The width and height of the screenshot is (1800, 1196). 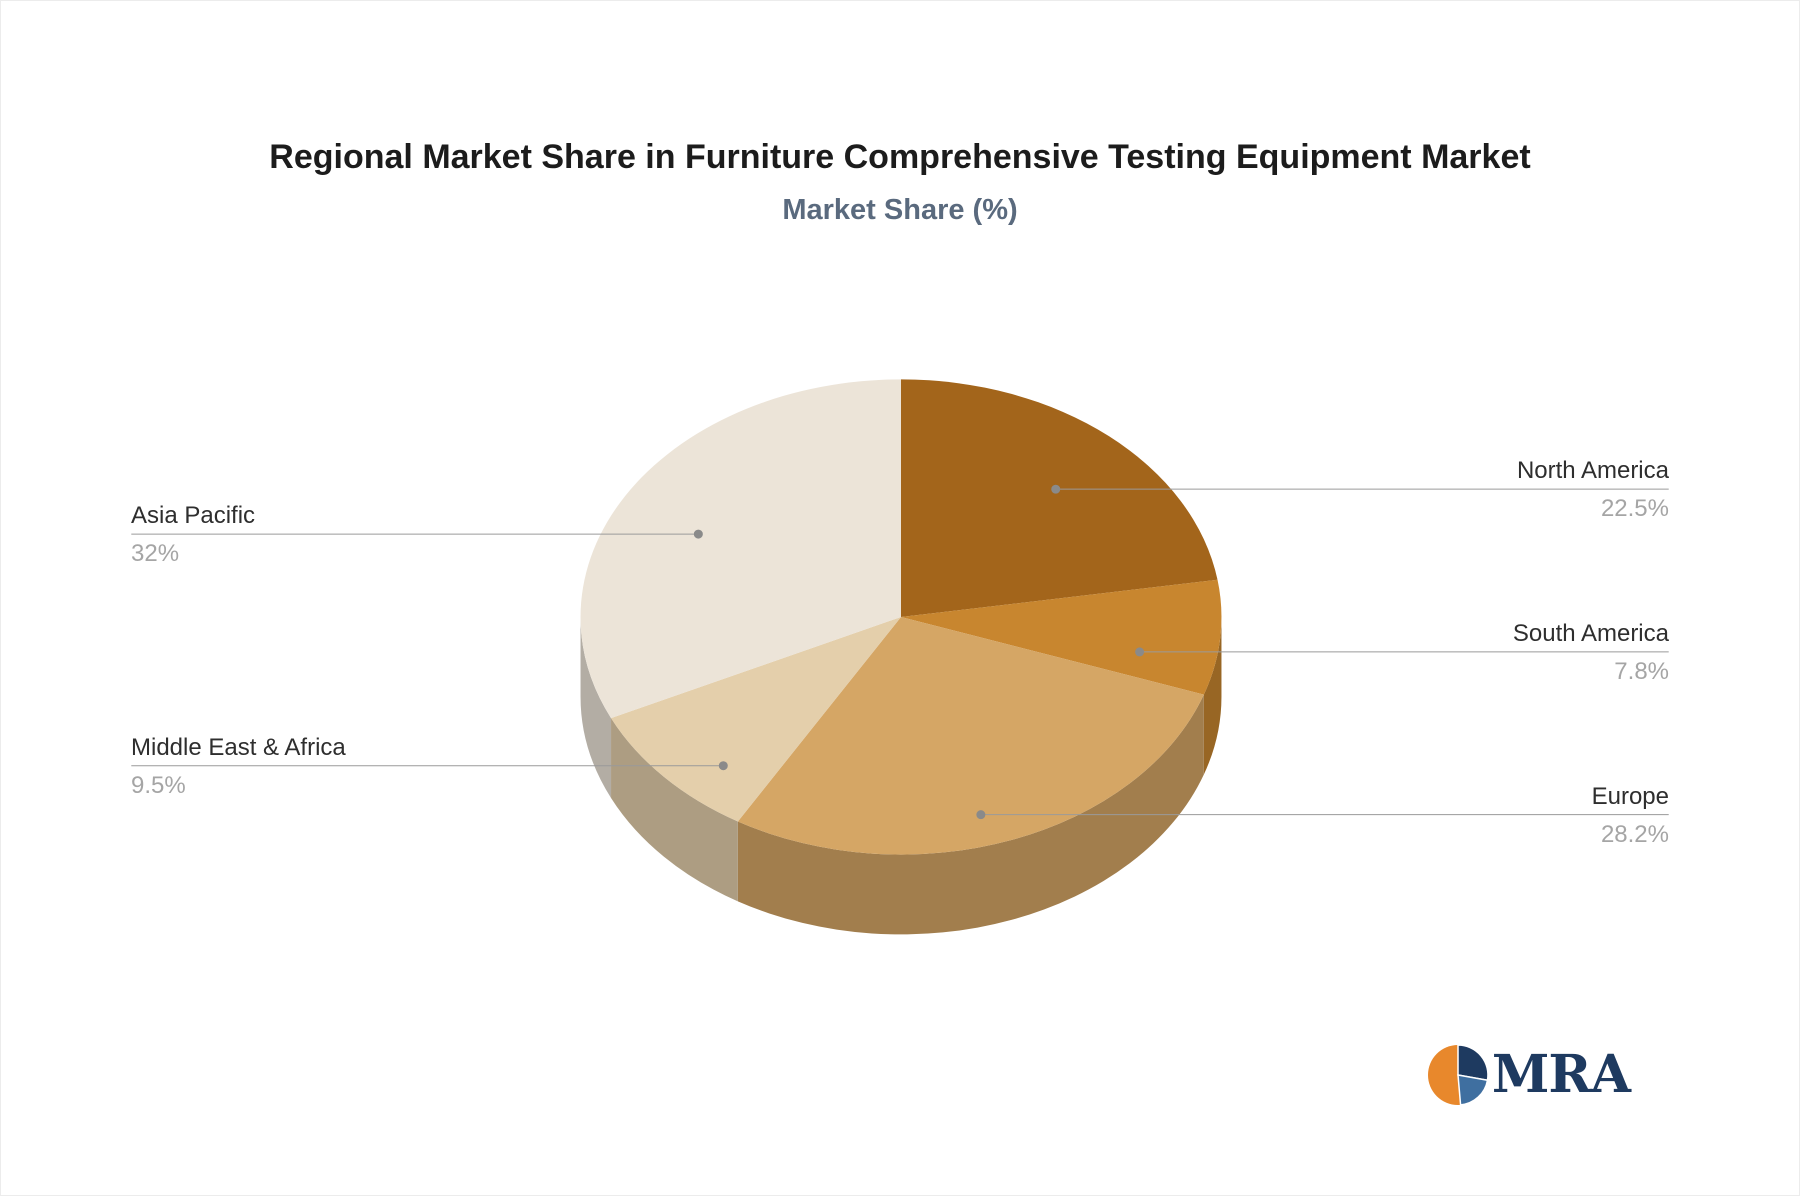 What do you see at coordinates (1561, 1074) in the screenshot?
I see `brand-logo-text: MRA` at bounding box center [1561, 1074].